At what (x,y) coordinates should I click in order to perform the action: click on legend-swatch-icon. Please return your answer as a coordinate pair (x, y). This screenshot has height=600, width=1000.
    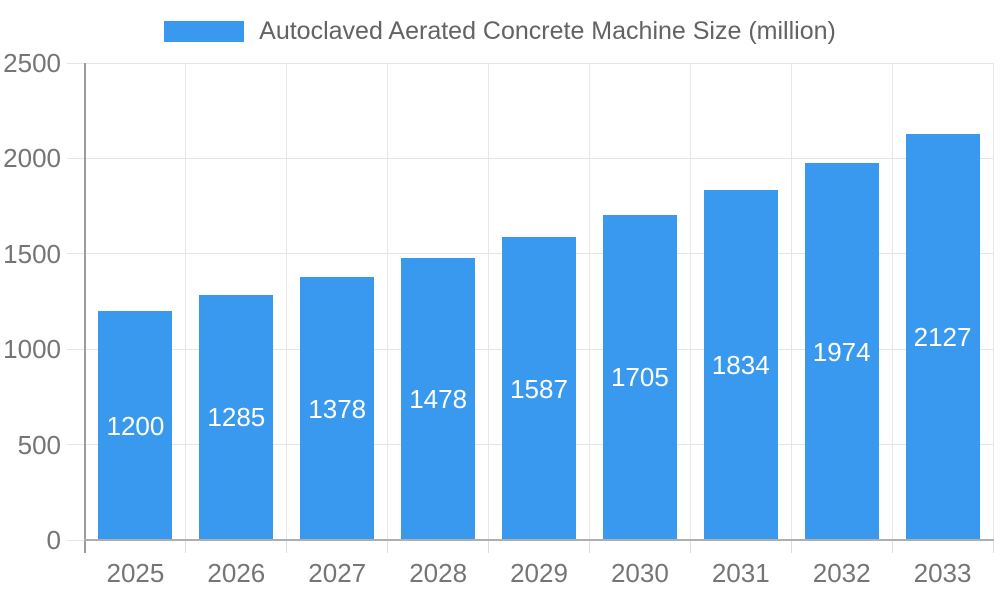
    Looking at the image, I should click on (204, 31).